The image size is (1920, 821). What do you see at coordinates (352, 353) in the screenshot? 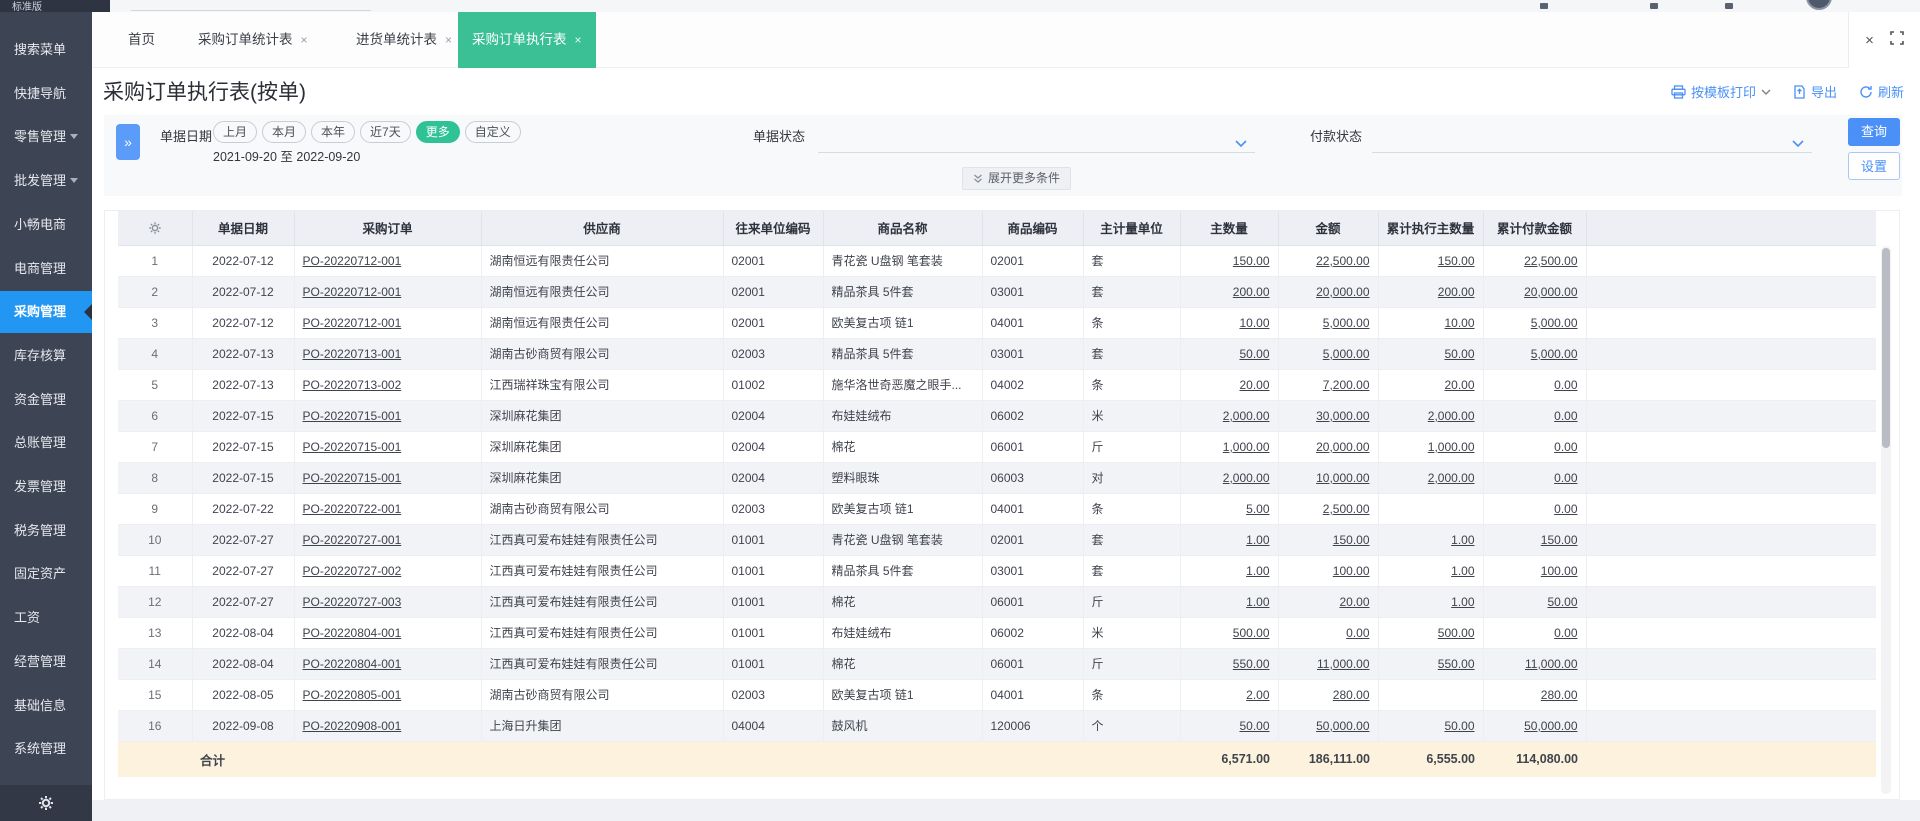
I see `purchase-order-link: PO-20220713-001` at bounding box center [352, 353].